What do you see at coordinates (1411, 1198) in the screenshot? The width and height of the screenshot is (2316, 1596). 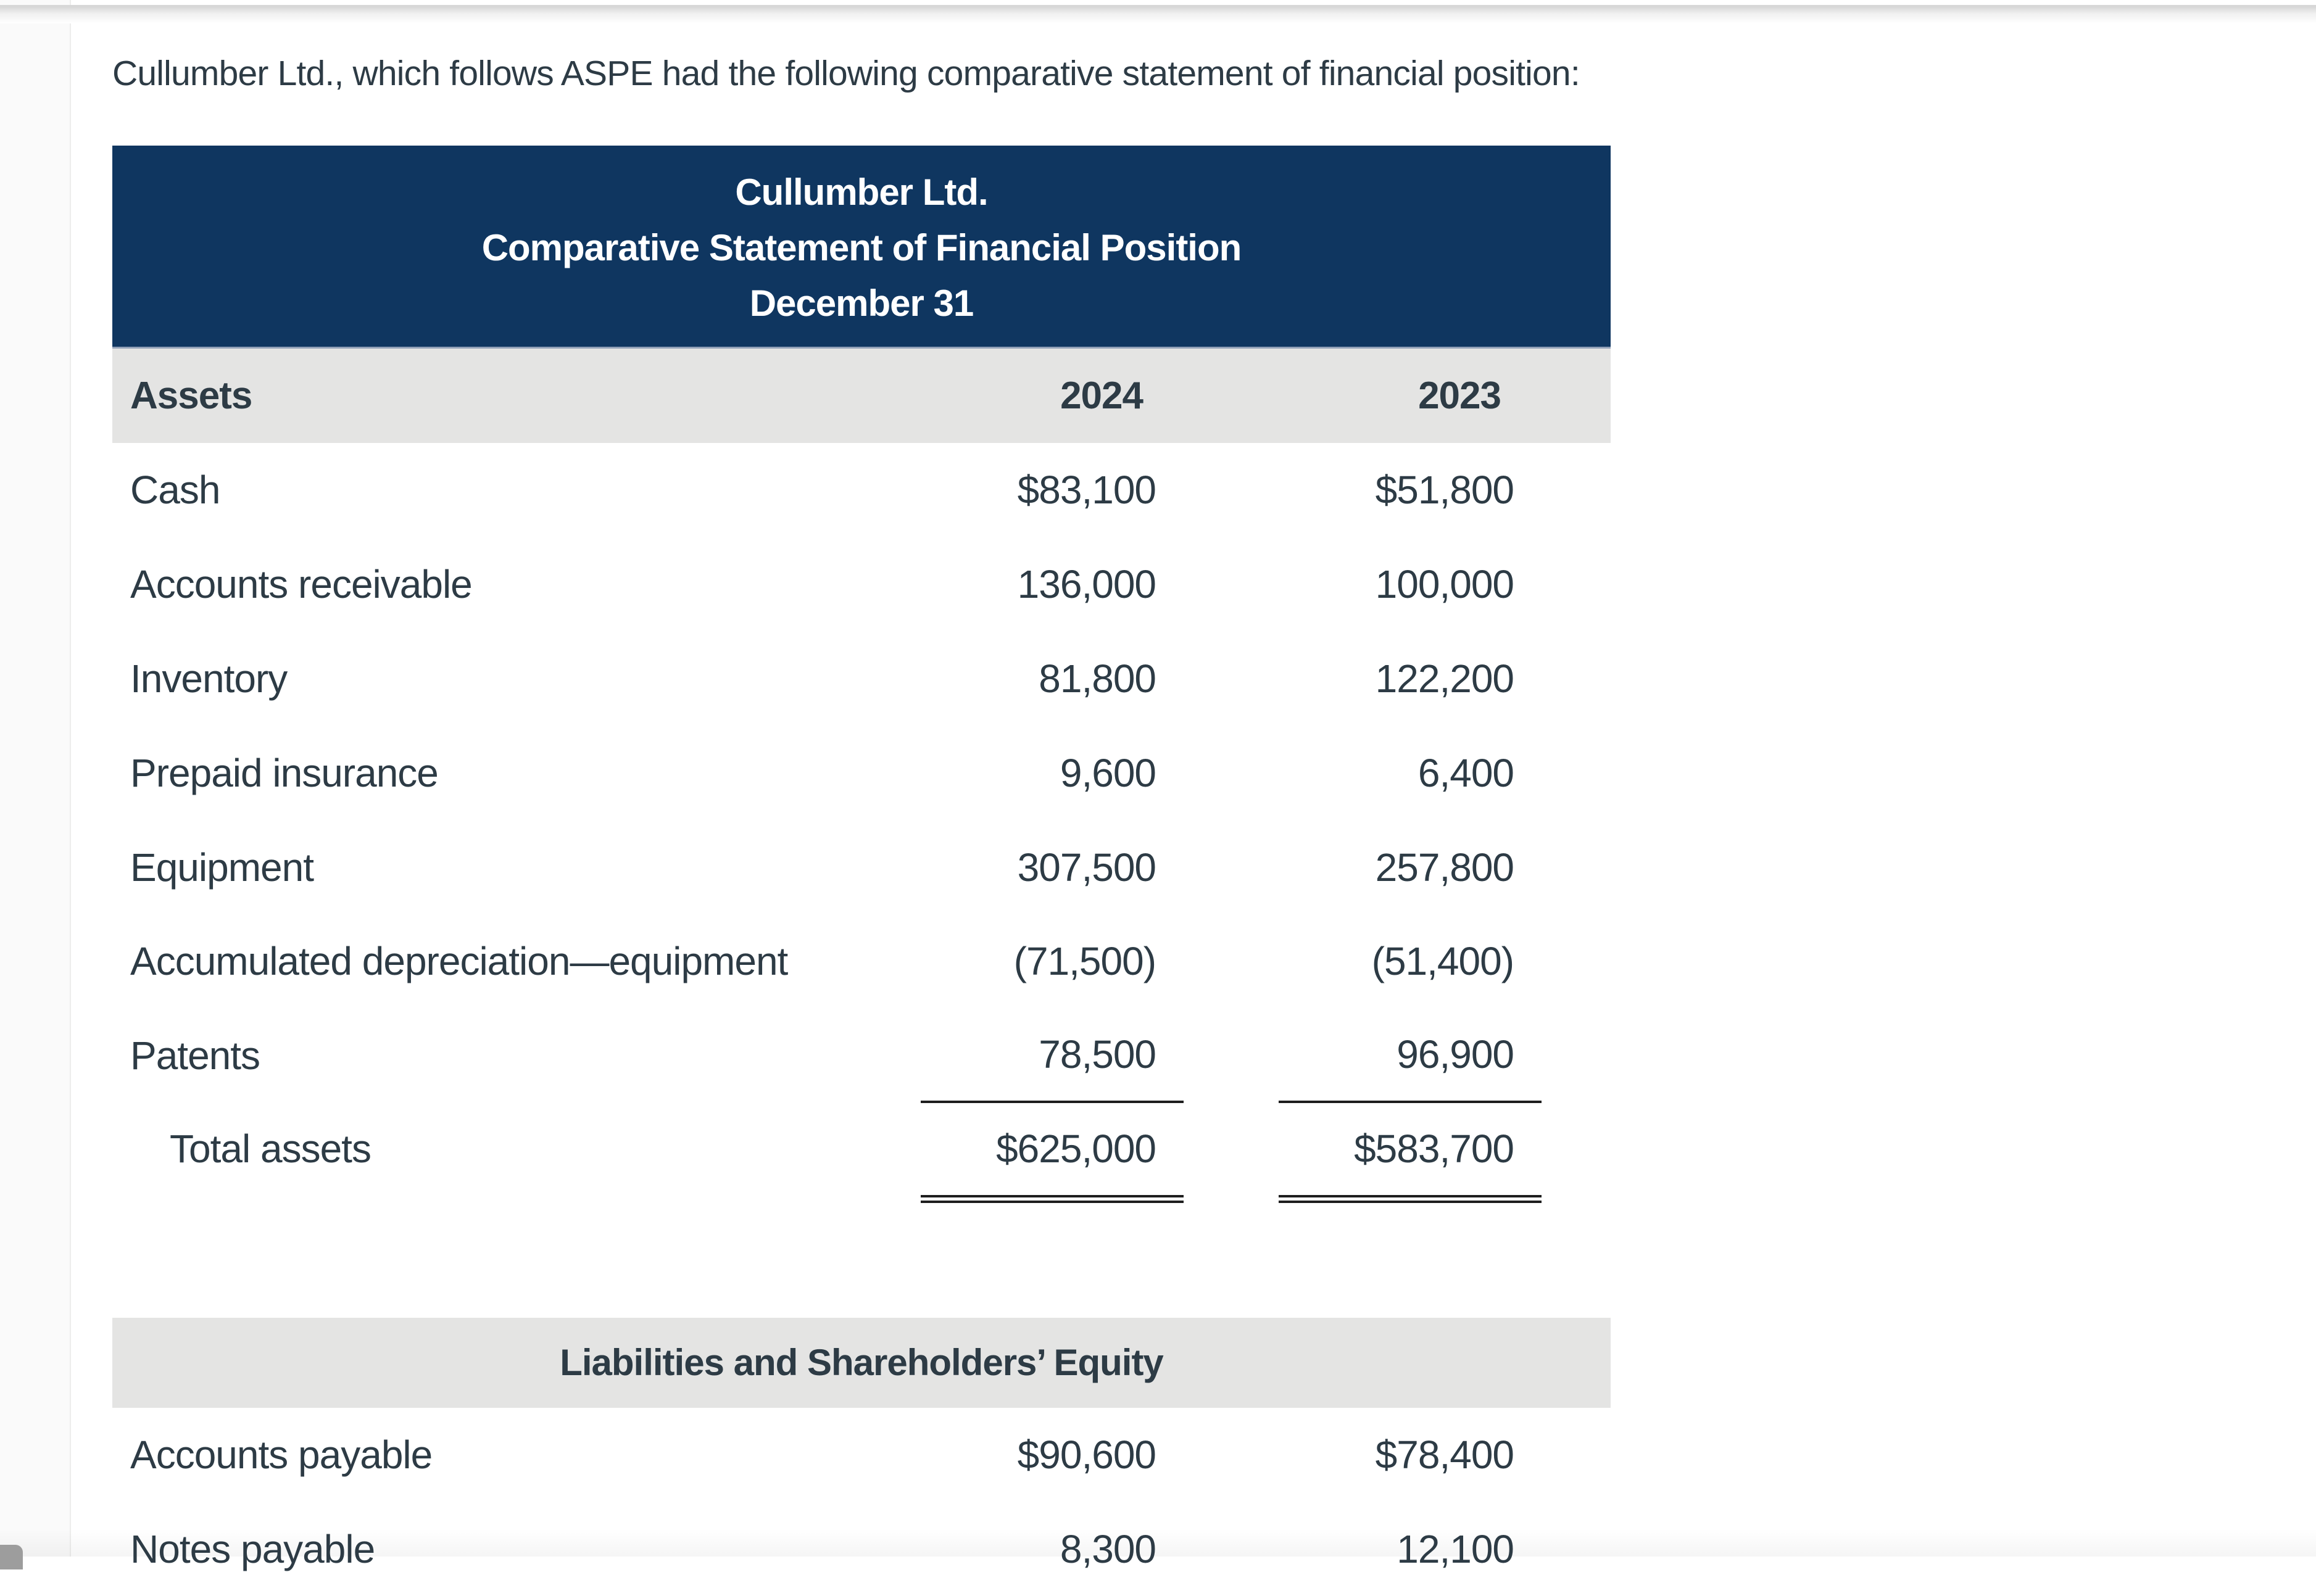 I see `double-rule-2023` at bounding box center [1411, 1198].